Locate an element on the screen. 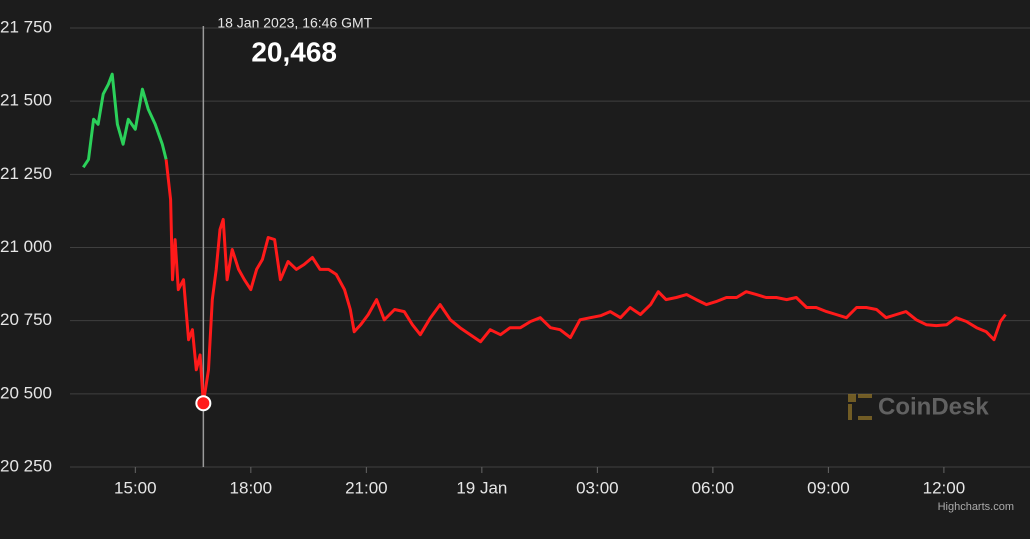 This screenshot has width=1030, height=539. hover-marker is located at coordinates (203, 403).